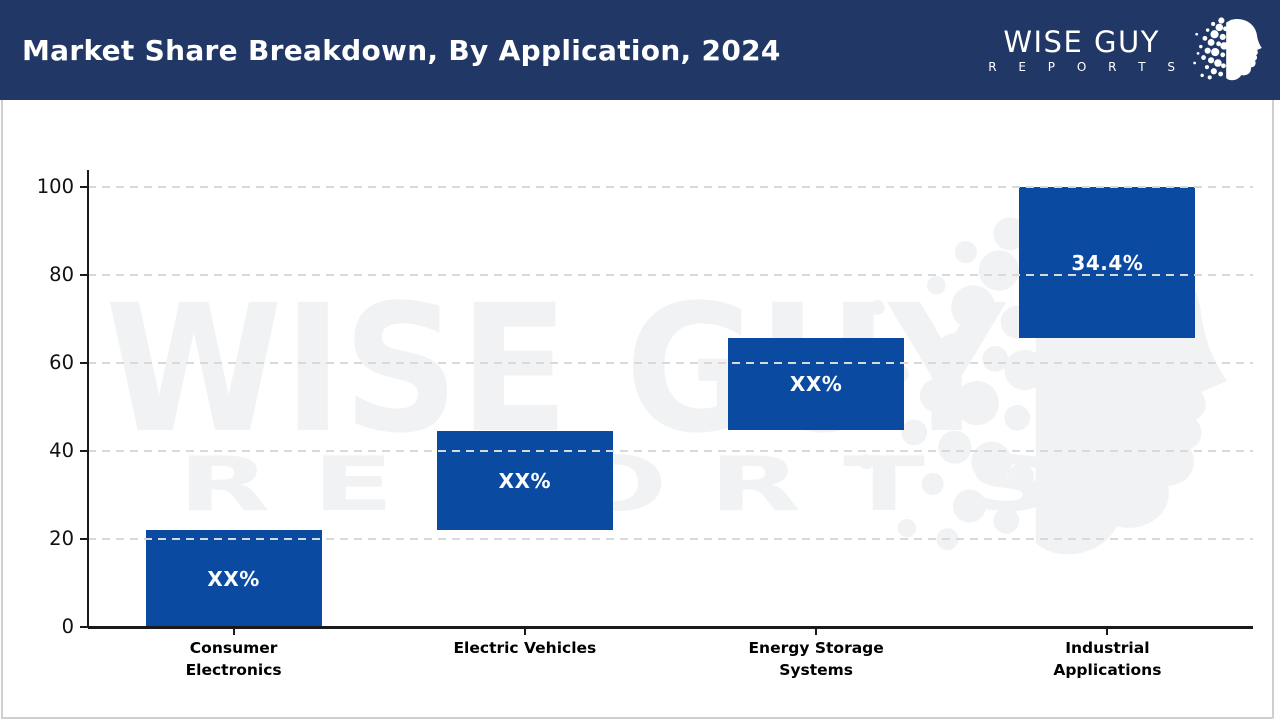 The width and height of the screenshot is (1280, 720). I want to click on y-axis-tick-label: 80, so click(61, 274).